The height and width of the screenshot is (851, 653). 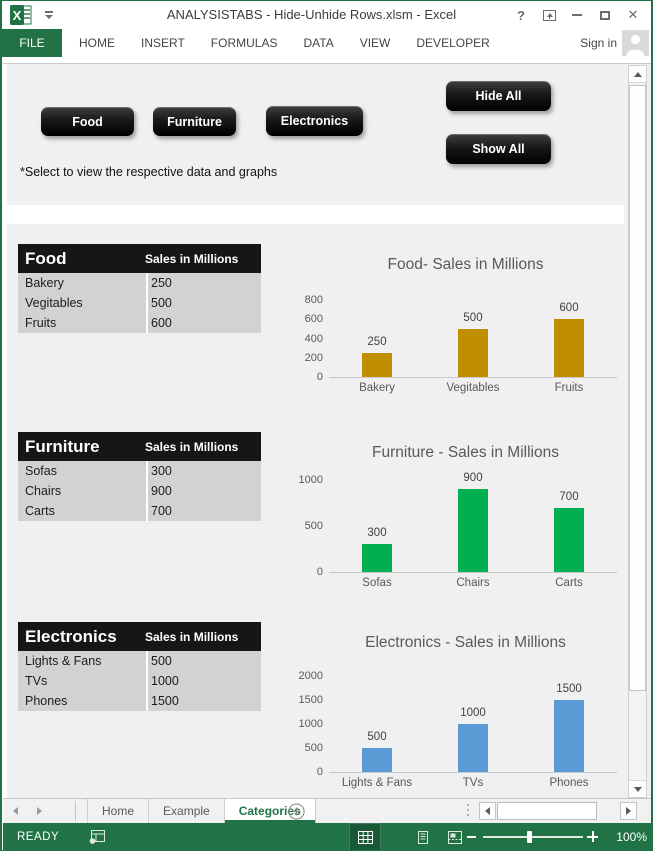 What do you see at coordinates (453, 43) in the screenshot?
I see `ribbon-tab-developer: DEVELOPER` at bounding box center [453, 43].